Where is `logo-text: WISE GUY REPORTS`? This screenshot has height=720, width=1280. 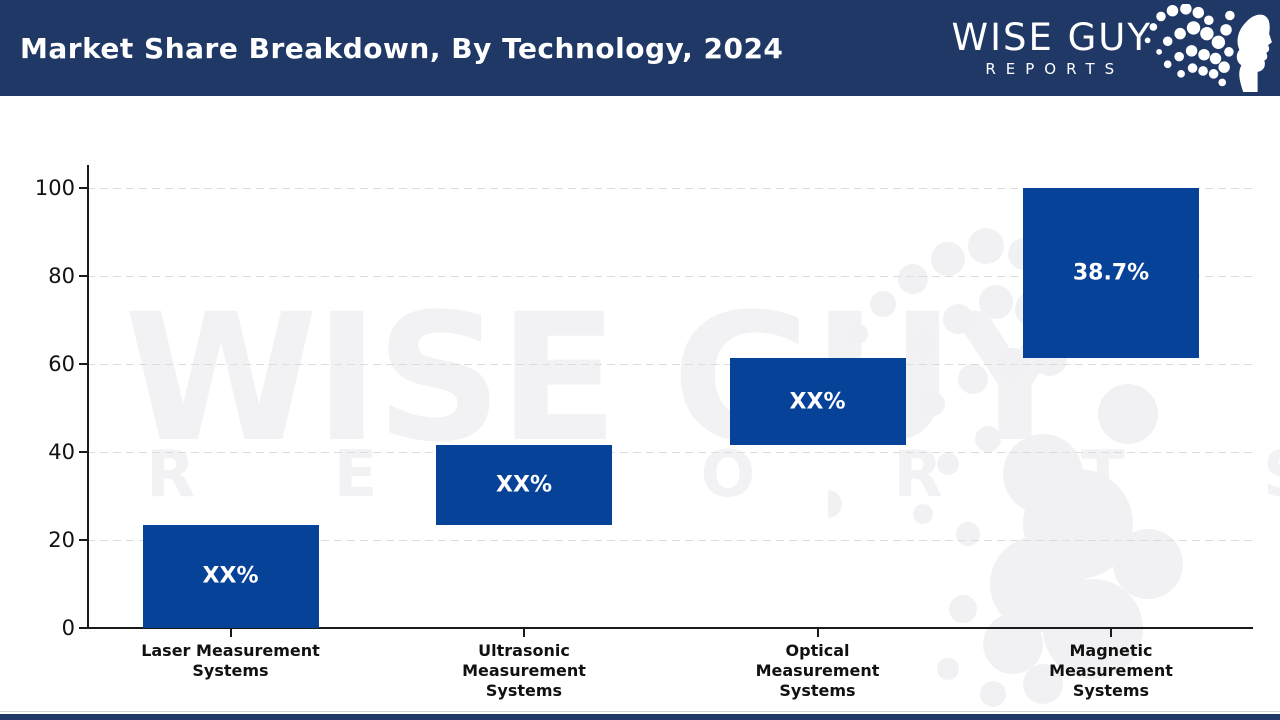
logo-text: WISE GUY REPORTS is located at coordinates (1051, 46).